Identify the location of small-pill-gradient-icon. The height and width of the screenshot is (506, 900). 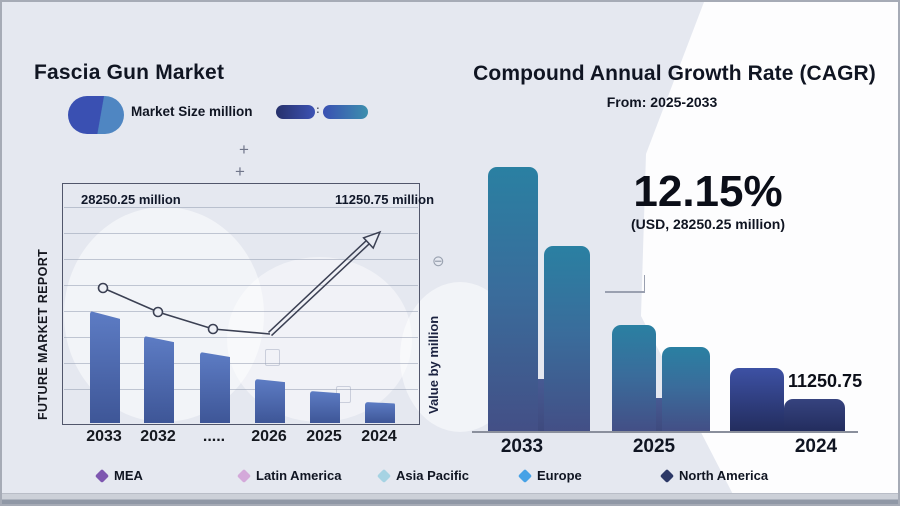
(345, 112).